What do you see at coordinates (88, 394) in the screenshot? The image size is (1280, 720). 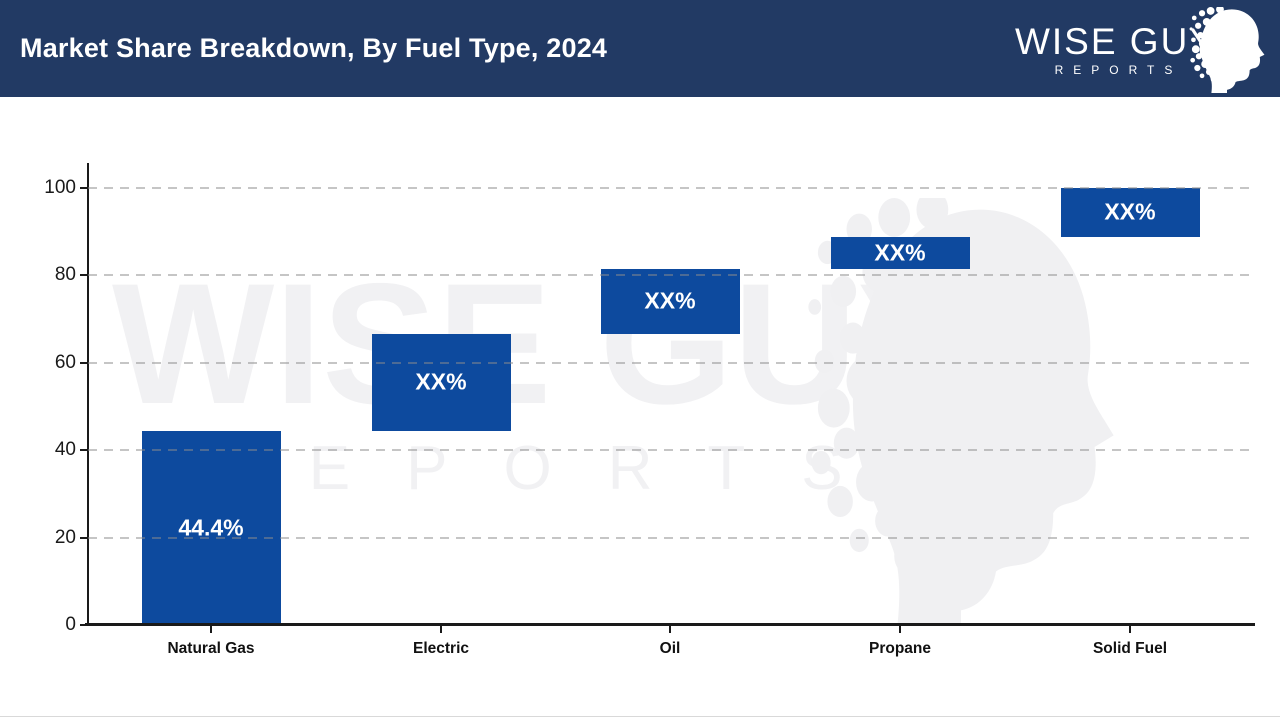 I see `y-axis-spine` at bounding box center [88, 394].